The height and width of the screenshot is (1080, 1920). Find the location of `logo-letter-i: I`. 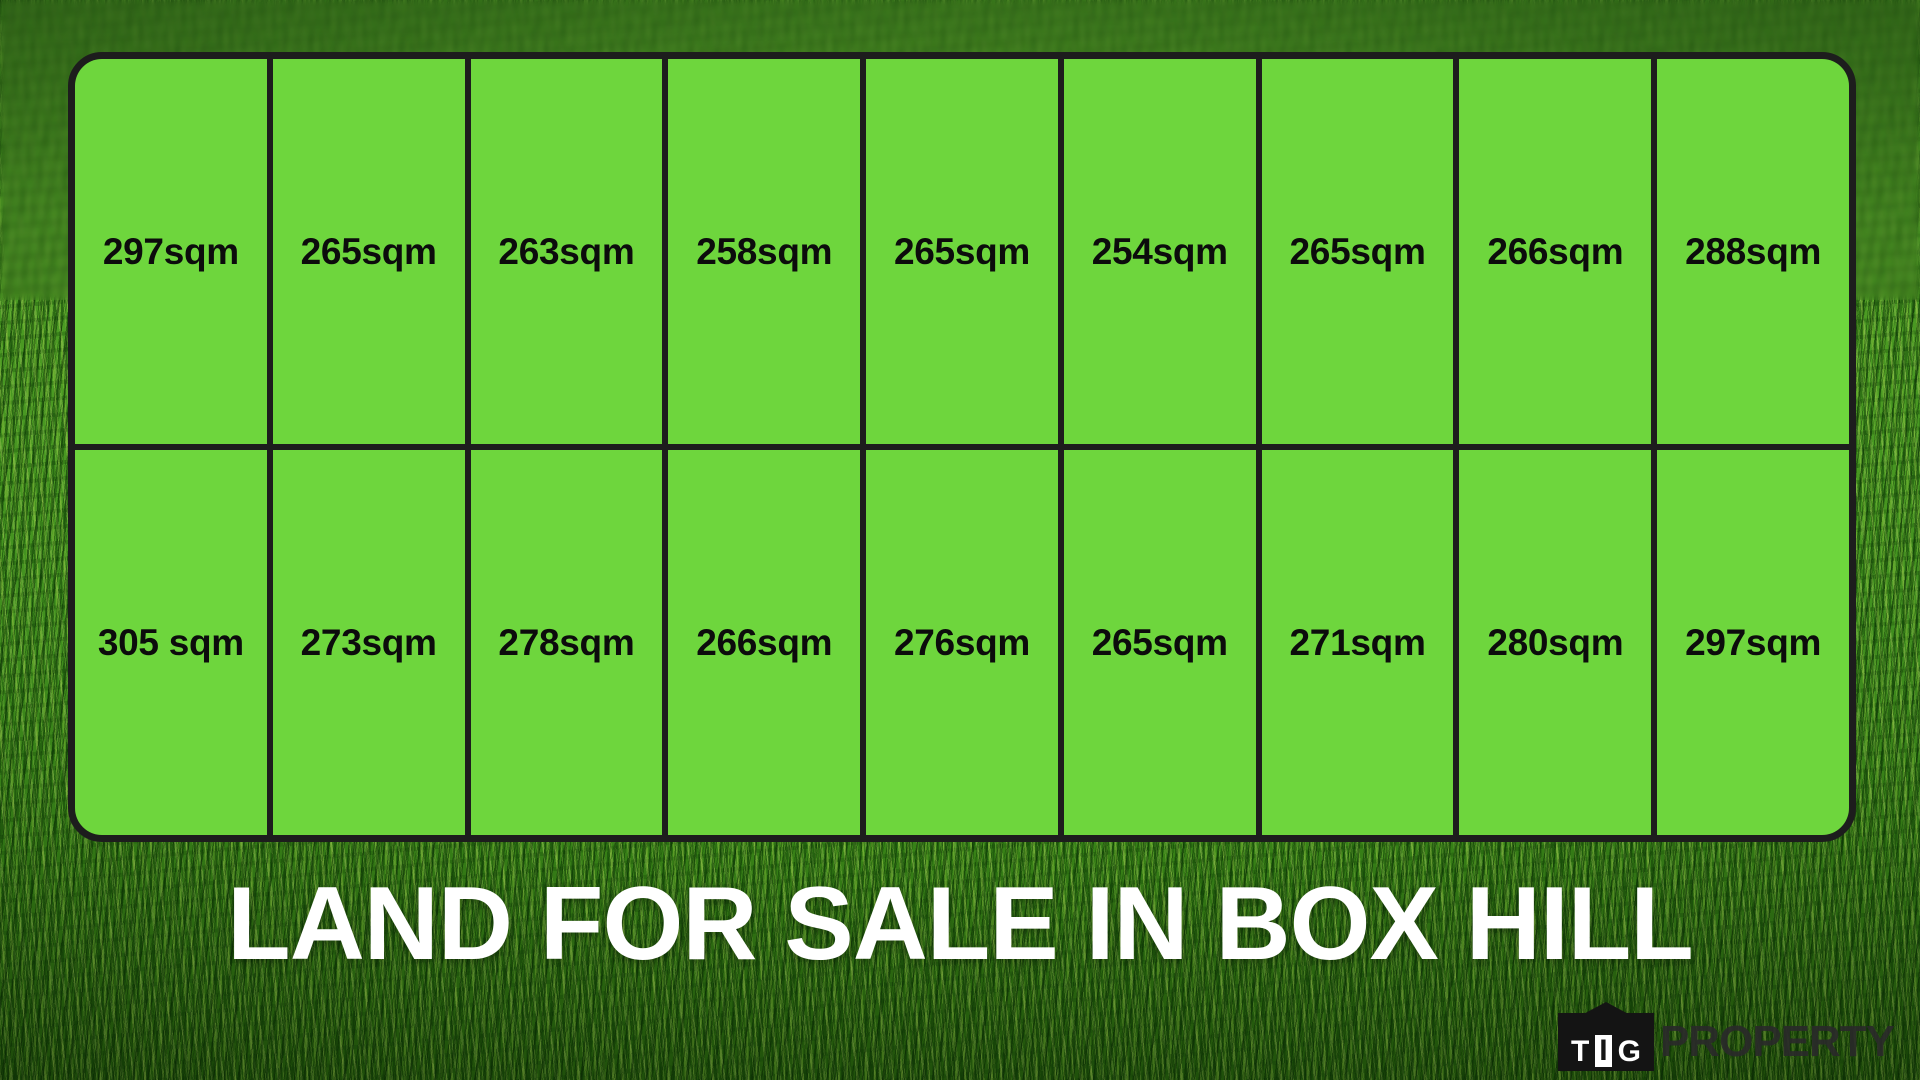

logo-letter-i: I is located at coordinates (1603, 1051).